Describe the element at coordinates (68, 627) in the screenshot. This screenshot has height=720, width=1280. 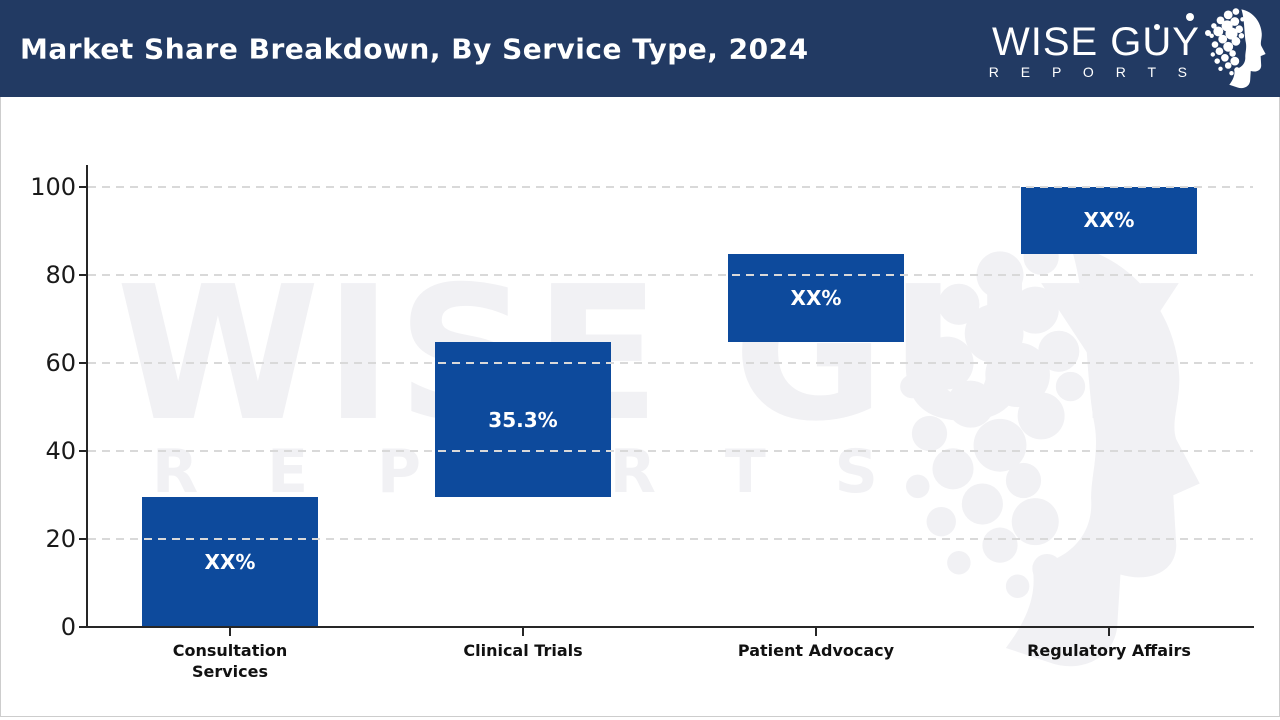
I see `y-axis-tick-label: 0` at that location.